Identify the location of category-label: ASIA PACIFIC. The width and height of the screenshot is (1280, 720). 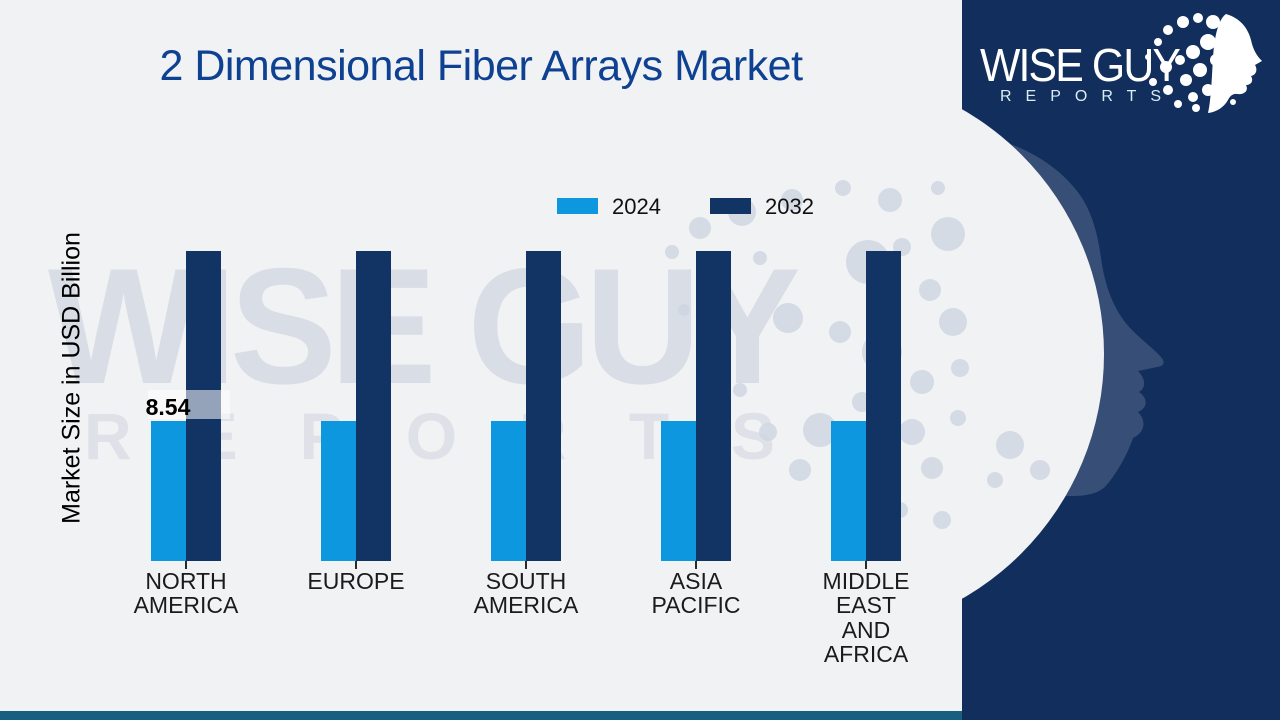
(696, 593).